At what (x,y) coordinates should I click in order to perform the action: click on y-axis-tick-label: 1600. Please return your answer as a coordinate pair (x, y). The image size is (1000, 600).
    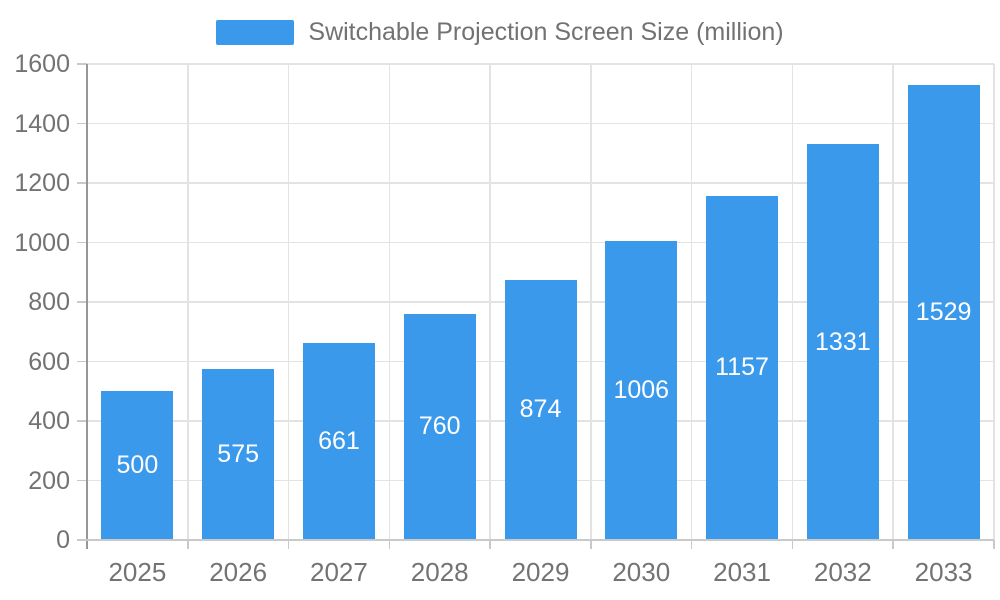
    Looking at the image, I should click on (42, 64).